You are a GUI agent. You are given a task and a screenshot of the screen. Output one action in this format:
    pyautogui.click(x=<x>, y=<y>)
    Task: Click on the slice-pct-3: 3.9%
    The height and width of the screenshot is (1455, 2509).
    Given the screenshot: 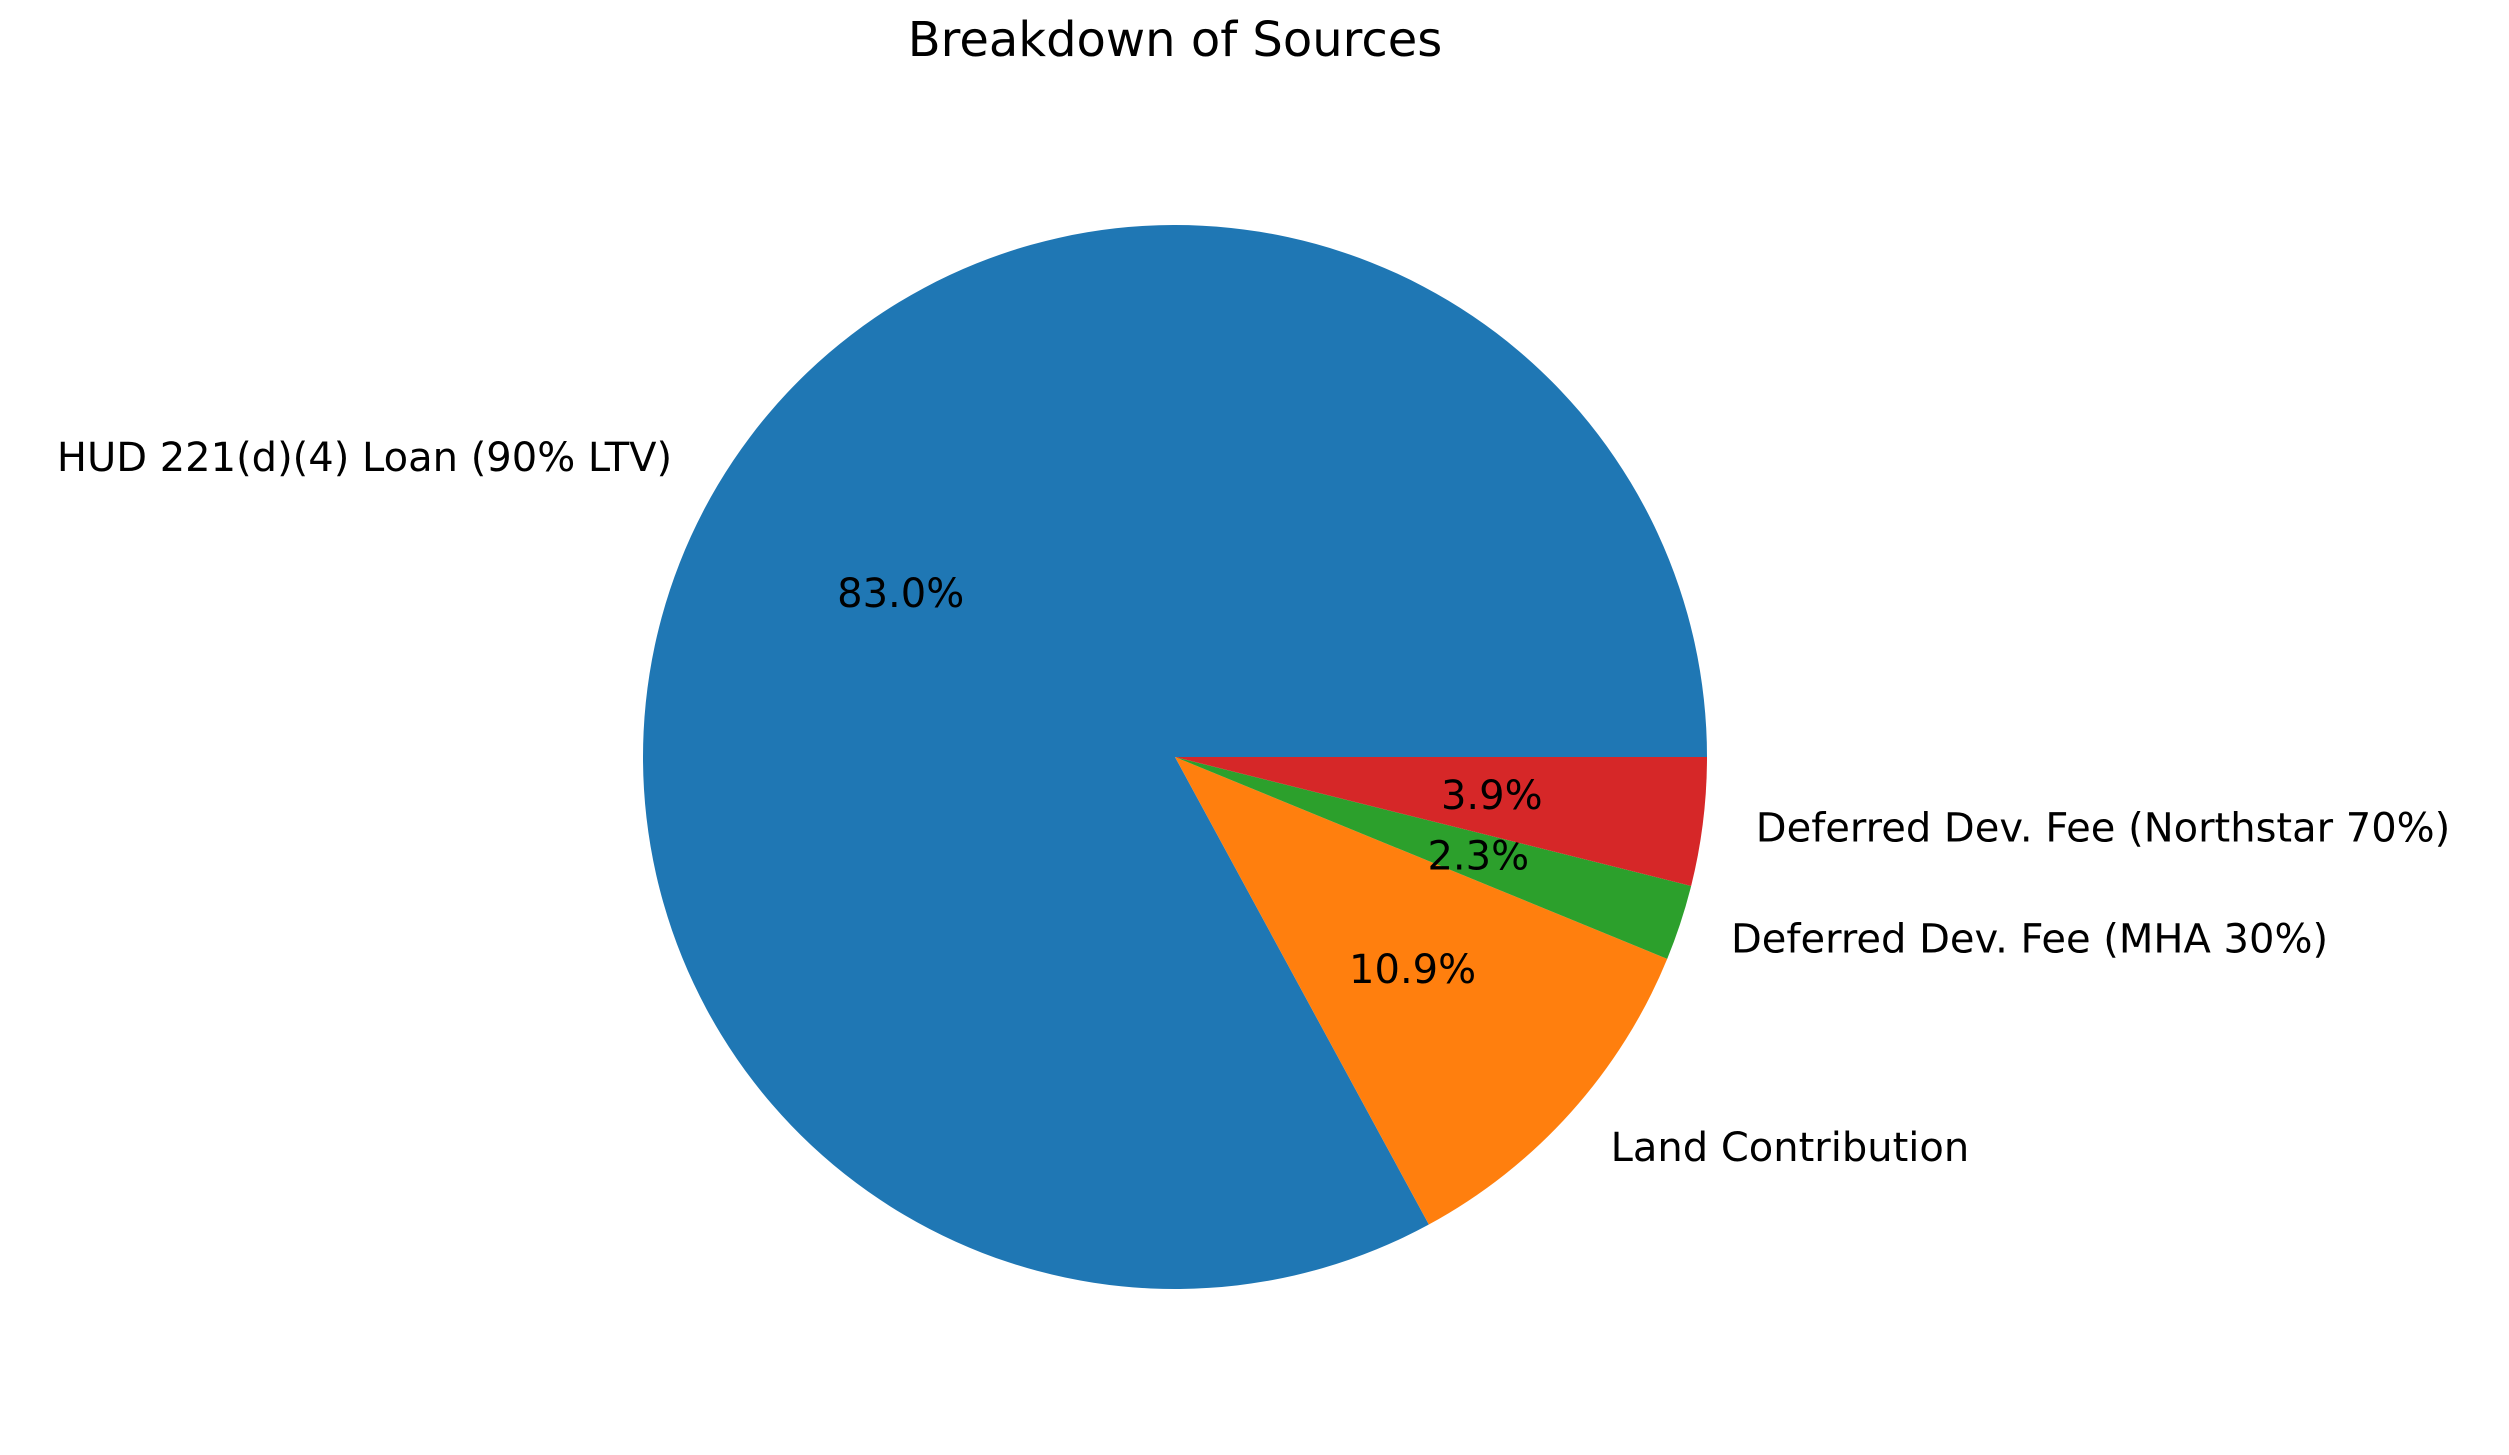 What is the action you would take?
    pyautogui.click(x=1492, y=796)
    